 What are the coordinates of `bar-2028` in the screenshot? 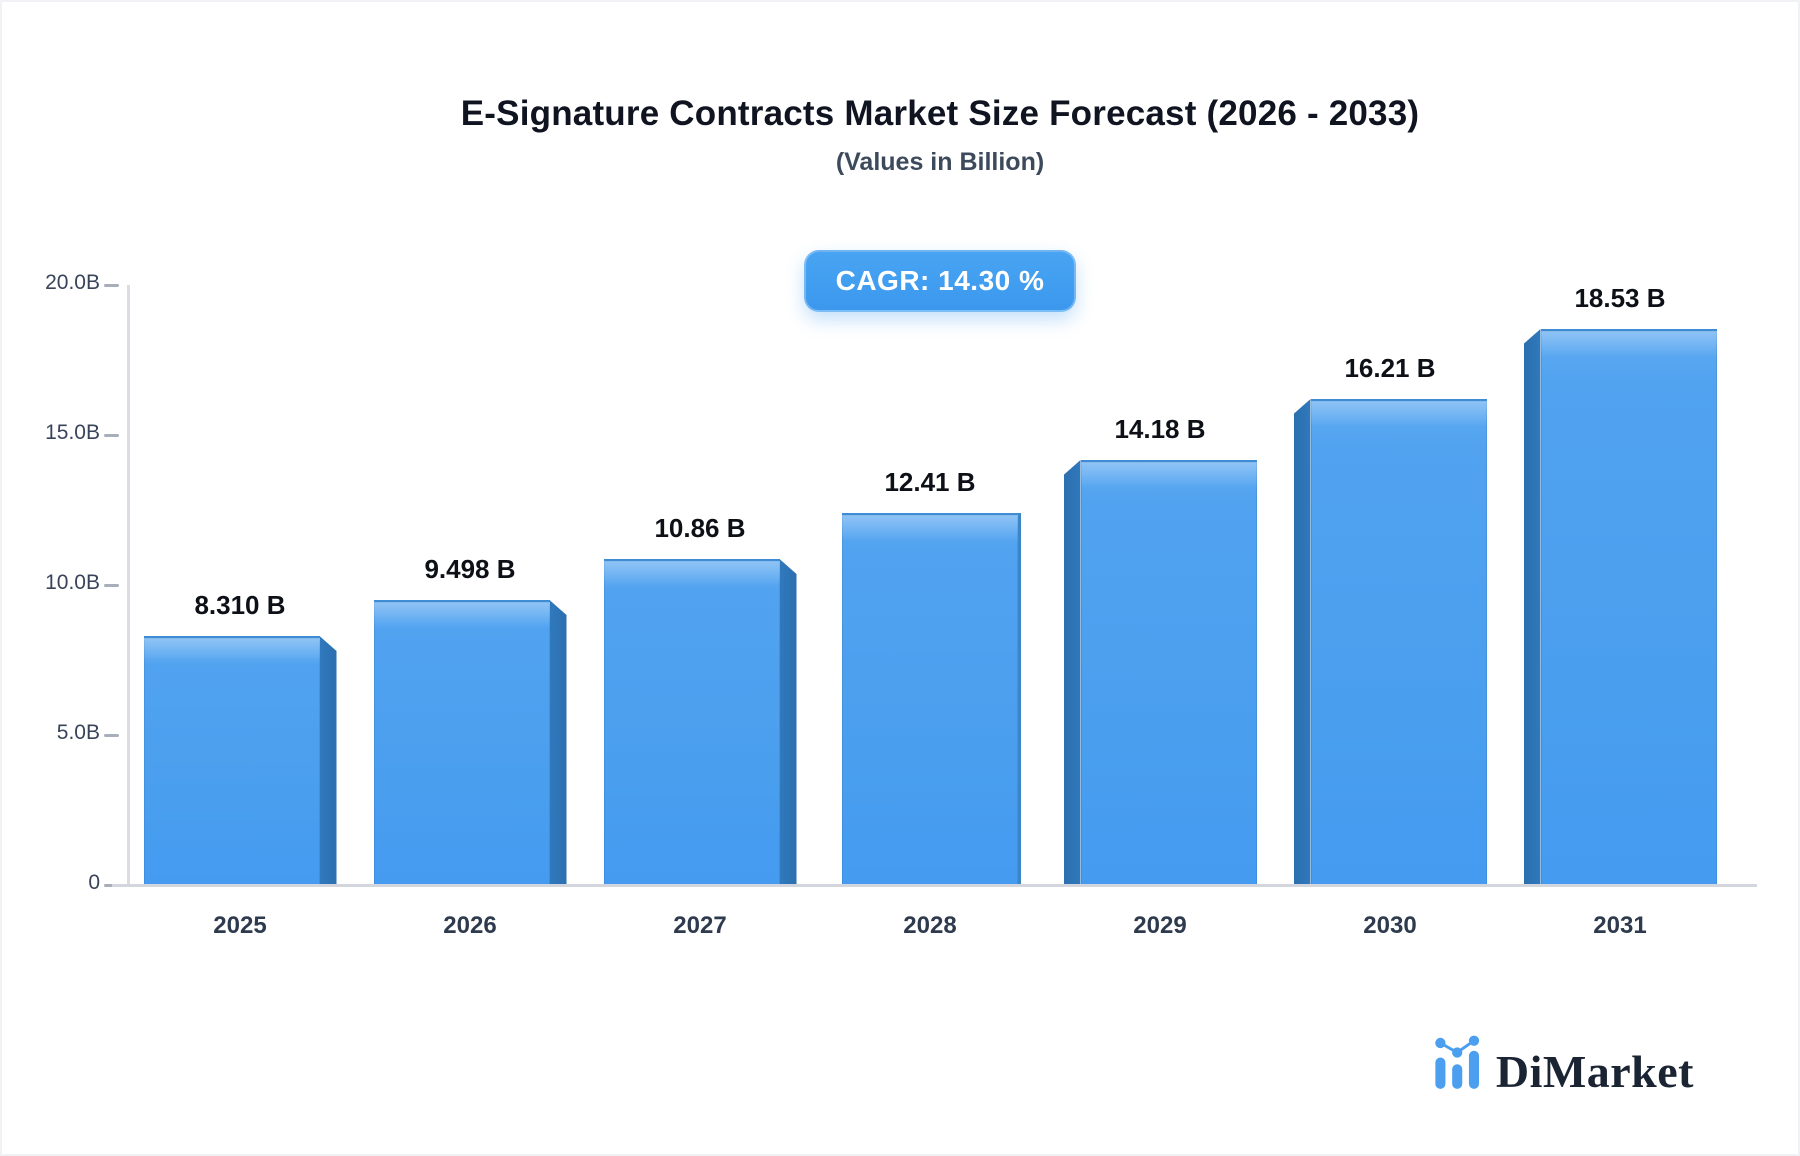 It's located at (931, 699).